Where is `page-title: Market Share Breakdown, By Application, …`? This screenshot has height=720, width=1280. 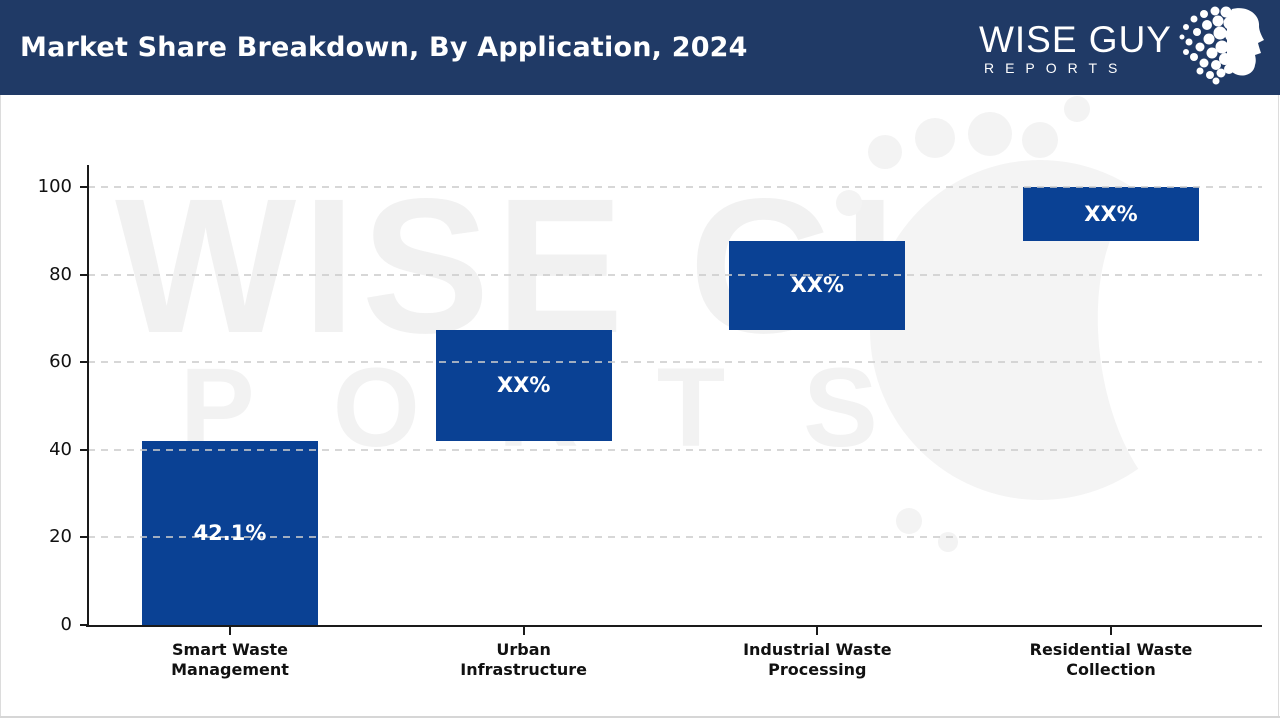
page-title: Market Share Breakdown, By Application, … is located at coordinates (384, 47).